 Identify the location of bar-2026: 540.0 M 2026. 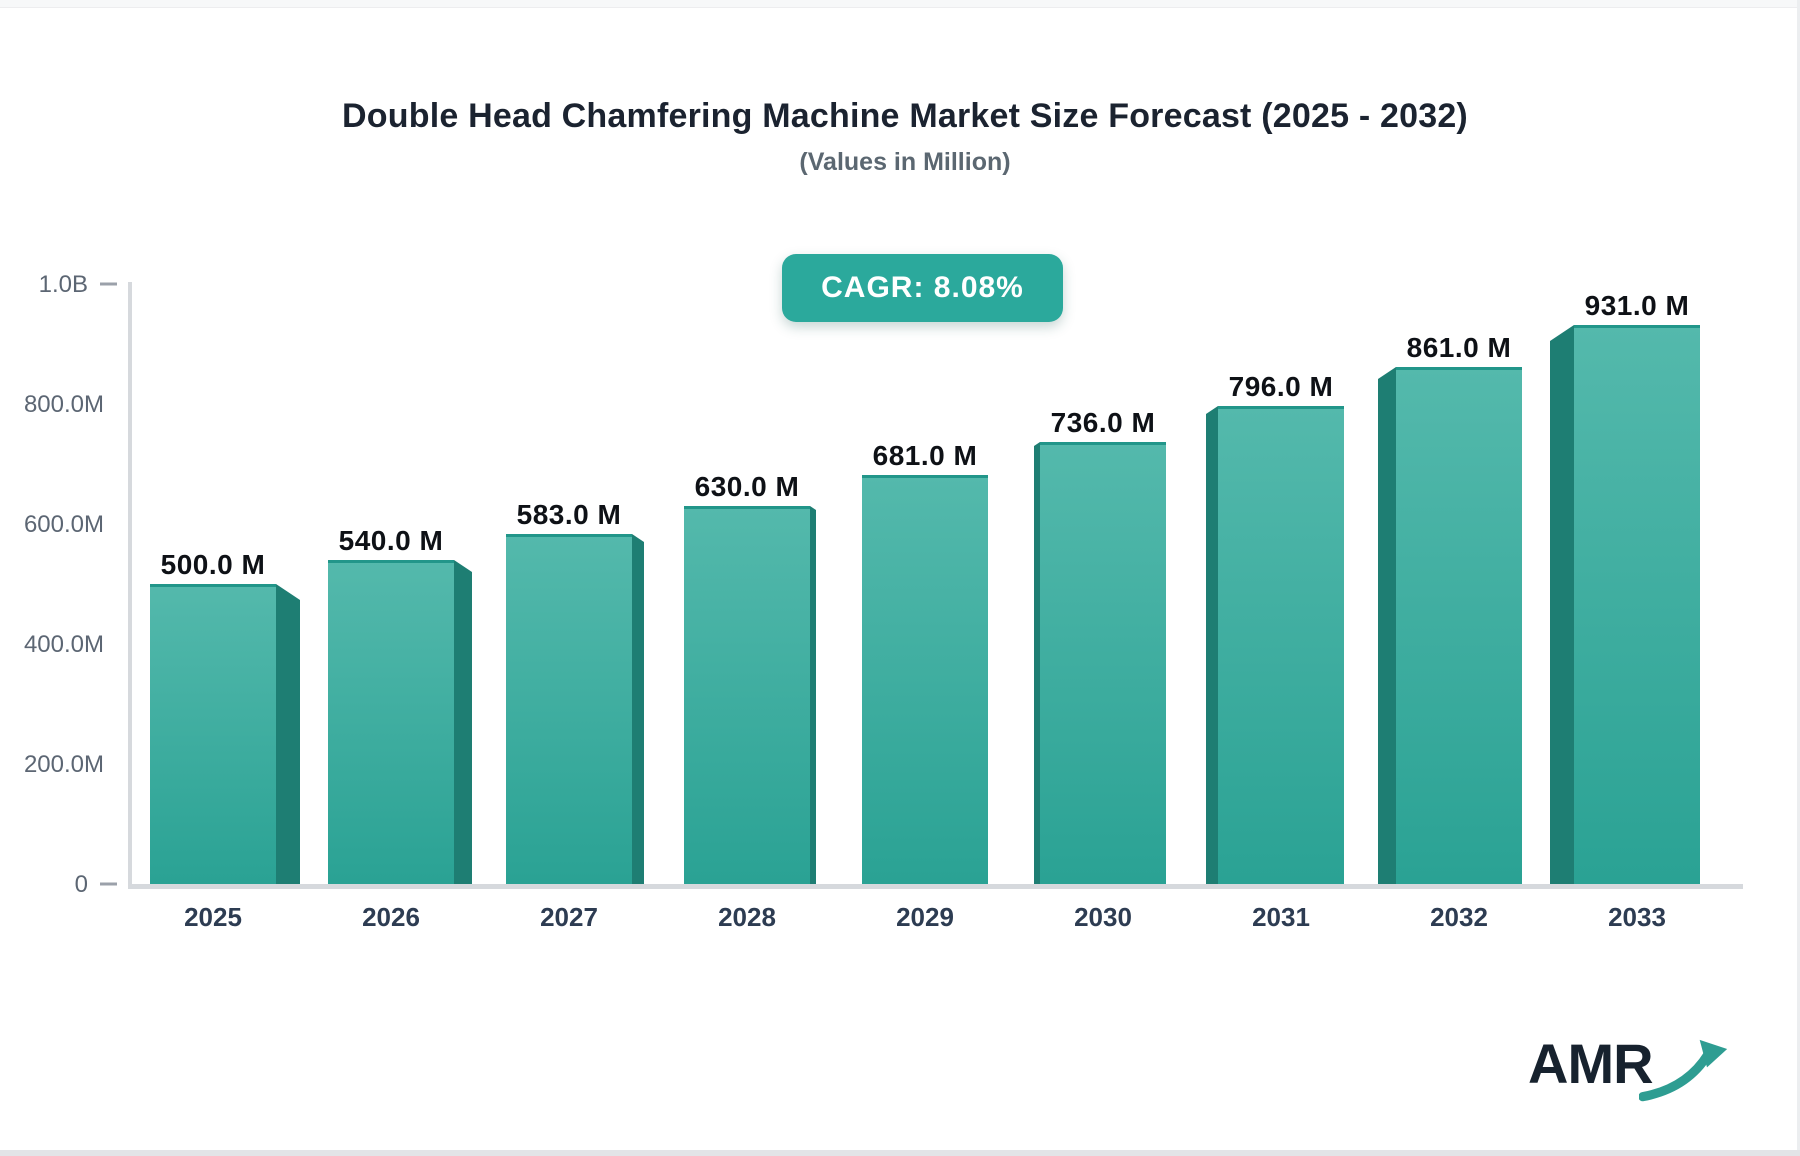
(400, 728).